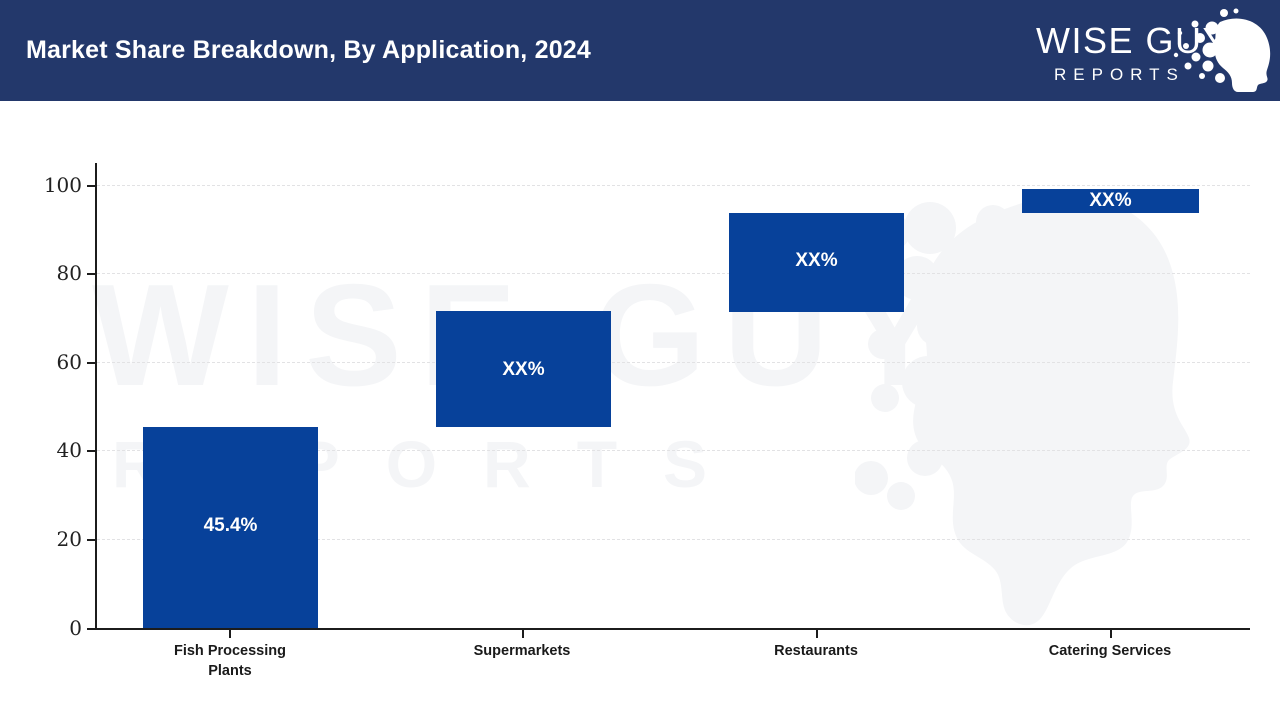 The image size is (1280, 720). I want to click on x-axis-label-line-1: Fish Processing, so click(229, 651).